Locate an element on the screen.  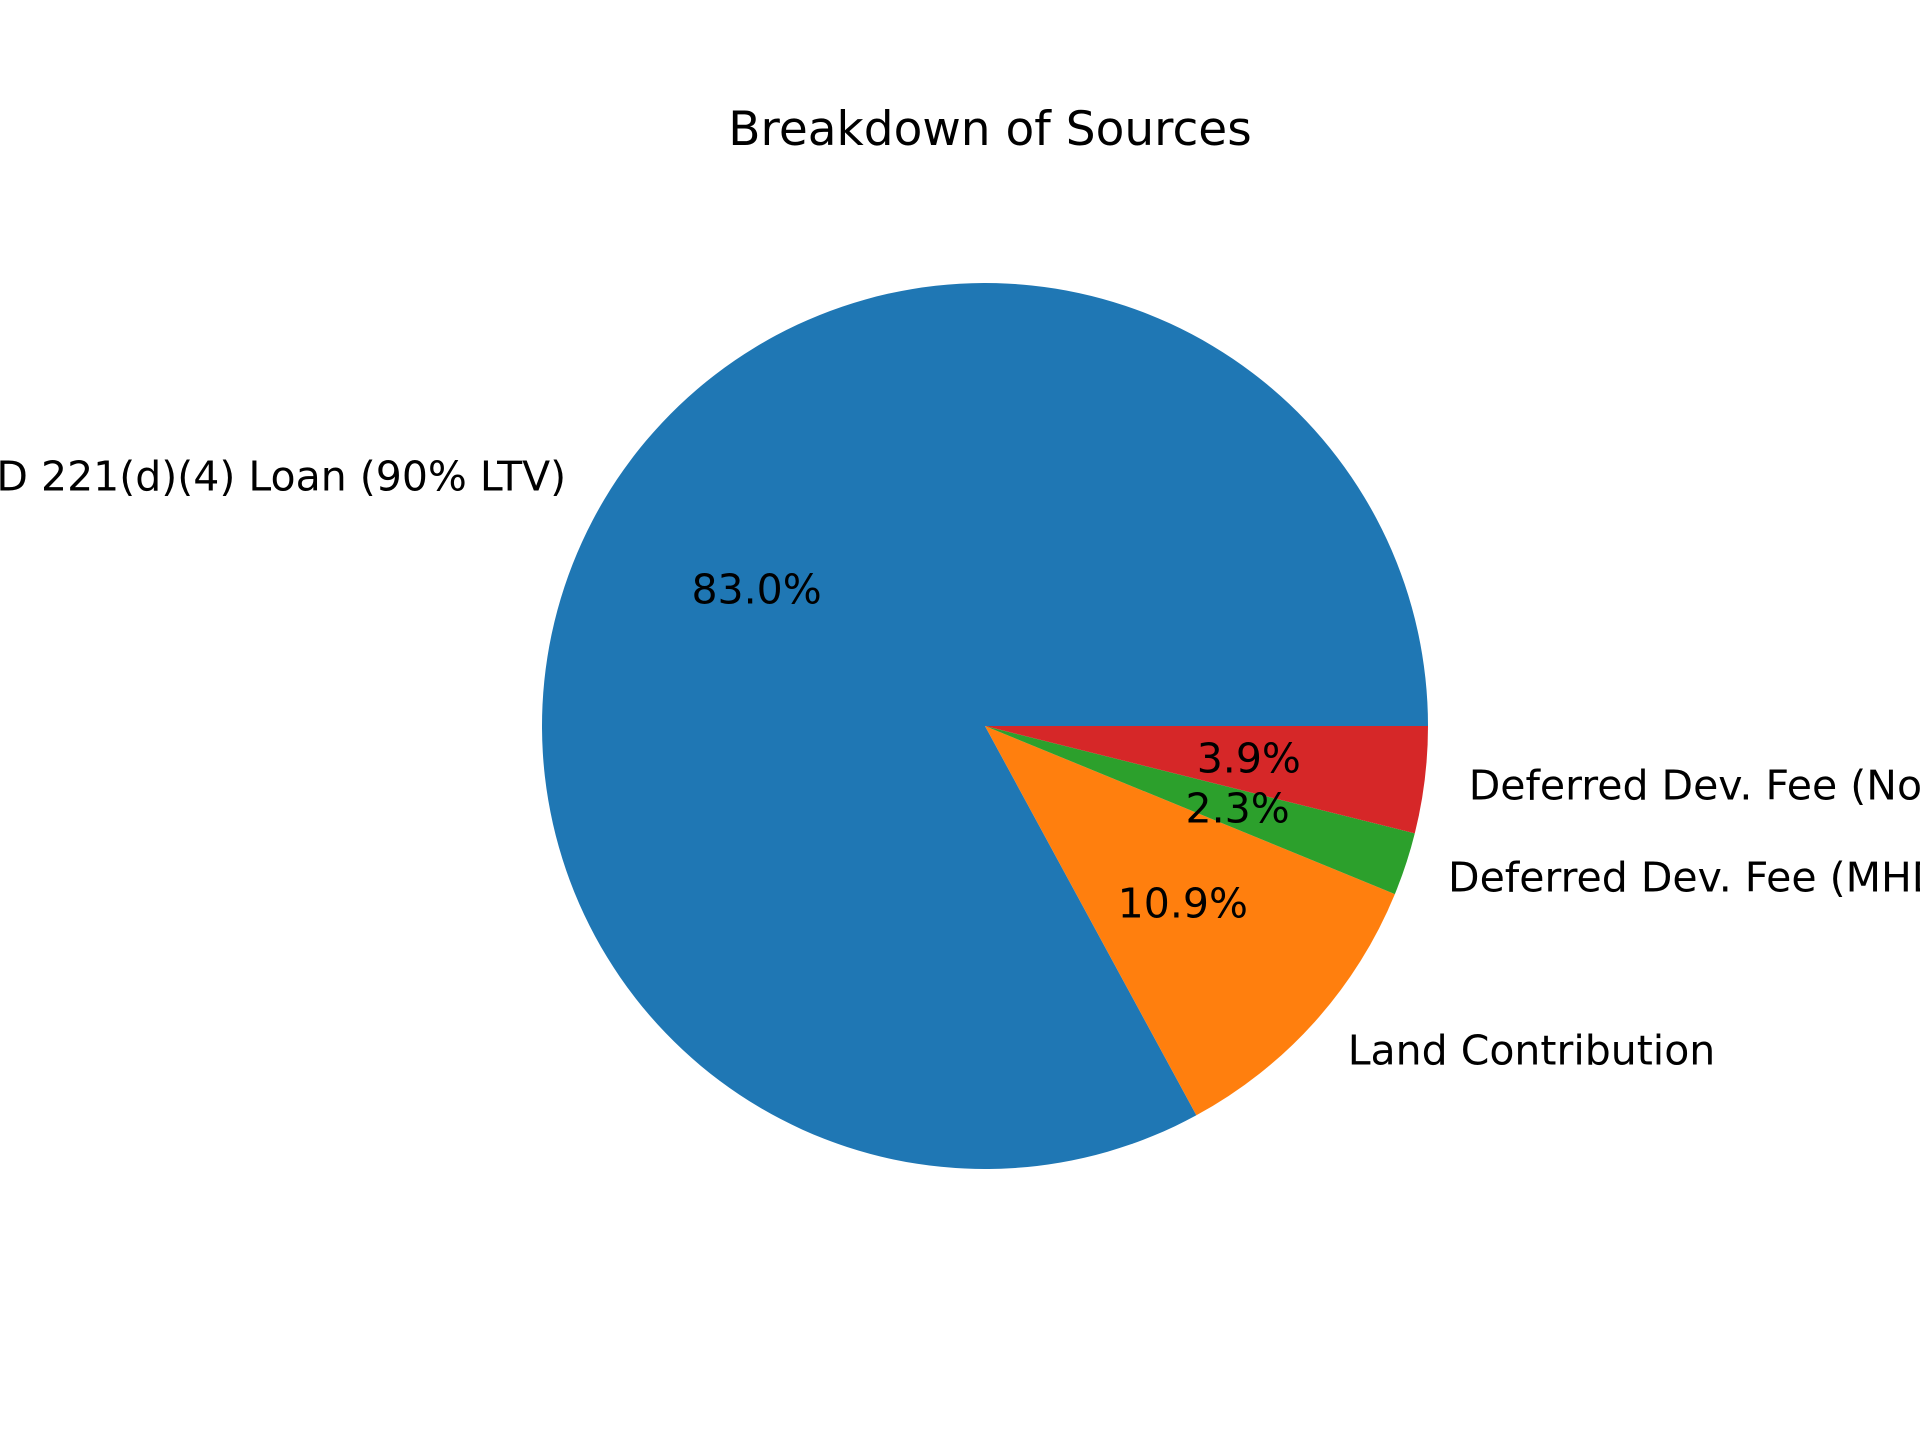
pct-label-1: 10.9% is located at coordinates (1182, 903).